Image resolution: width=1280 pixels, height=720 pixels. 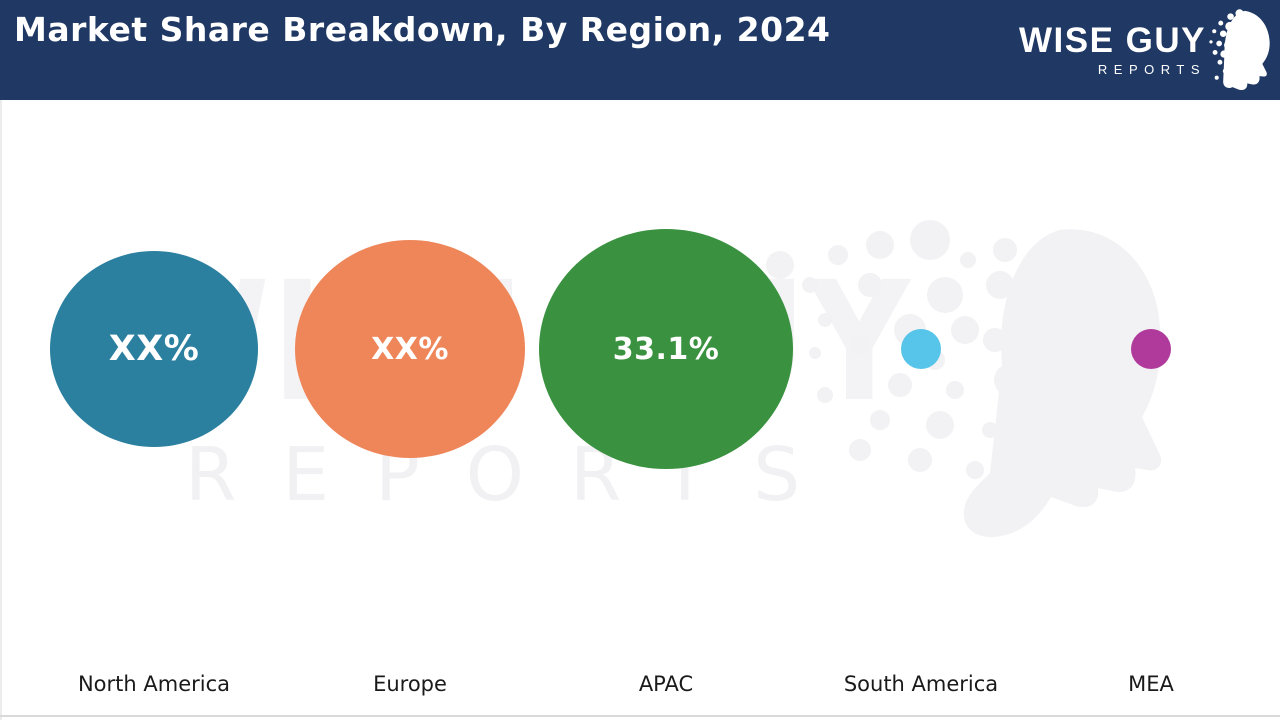 What do you see at coordinates (516, 475) in the screenshot?
I see `watermark-text-reports: REPORTS` at bounding box center [516, 475].